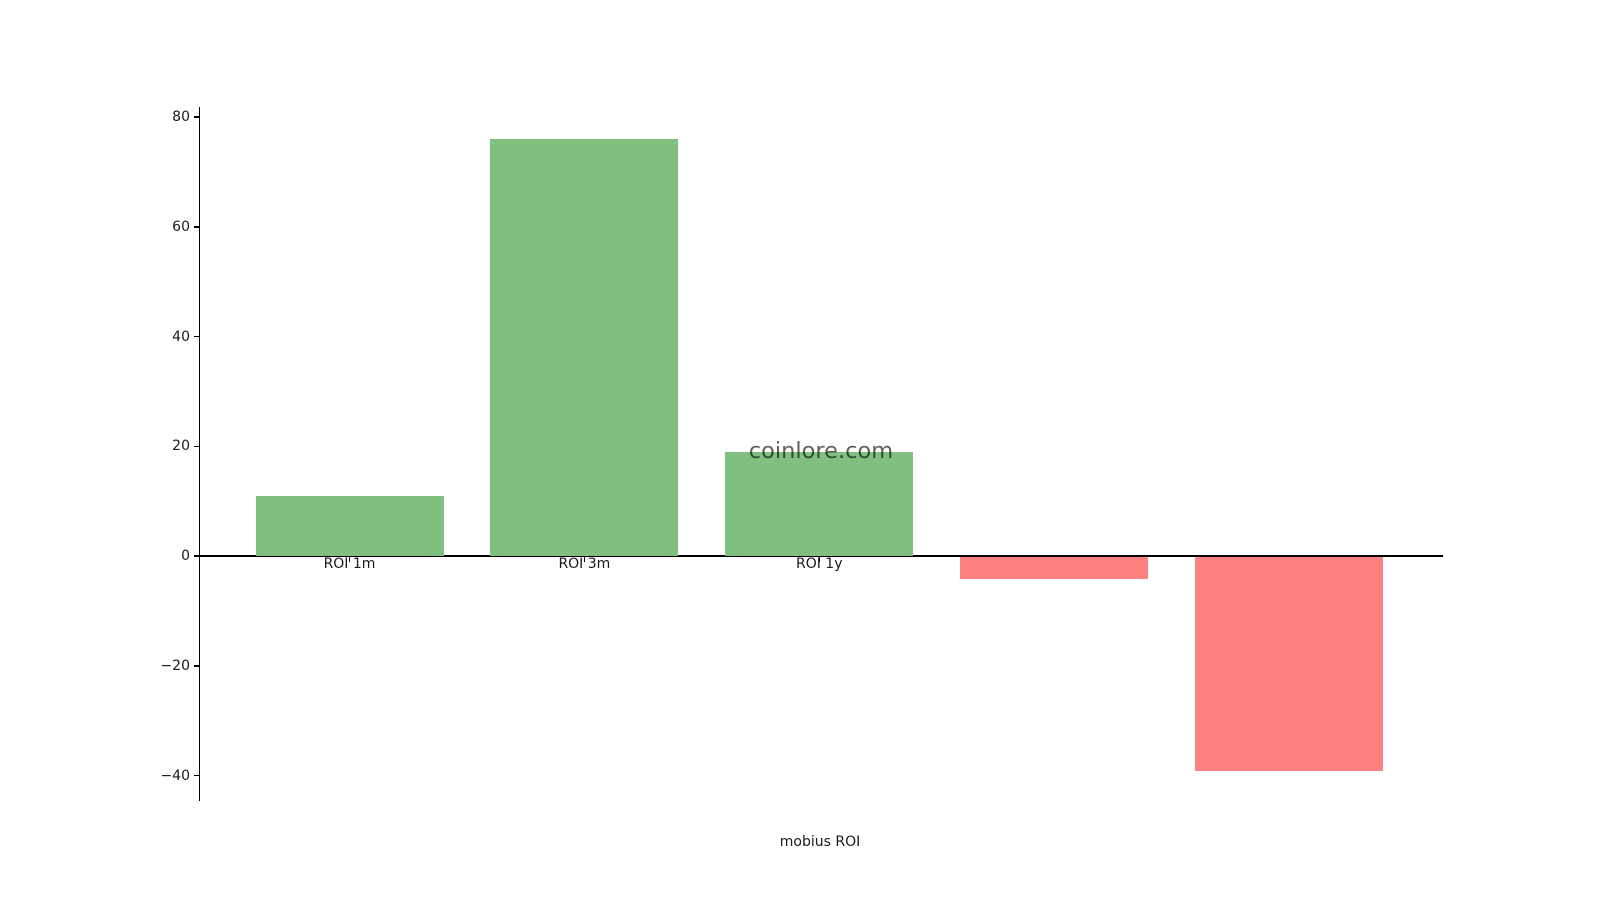 The image size is (1600, 900). What do you see at coordinates (821, 451) in the screenshot?
I see `watermark: coinlore.com` at bounding box center [821, 451].